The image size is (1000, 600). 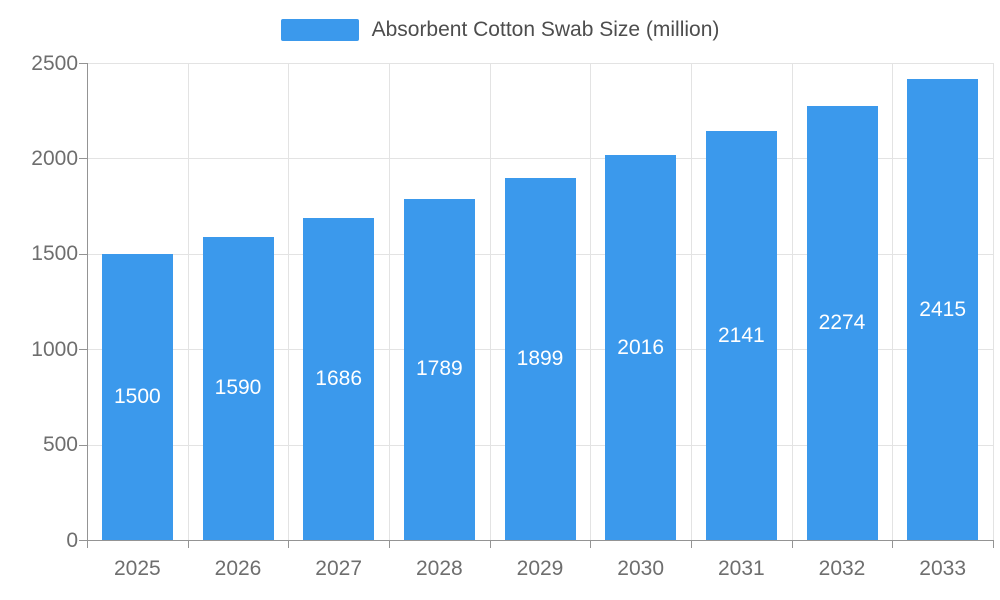 I want to click on x-axis-tick-label: 2033, so click(x=943, y=568).